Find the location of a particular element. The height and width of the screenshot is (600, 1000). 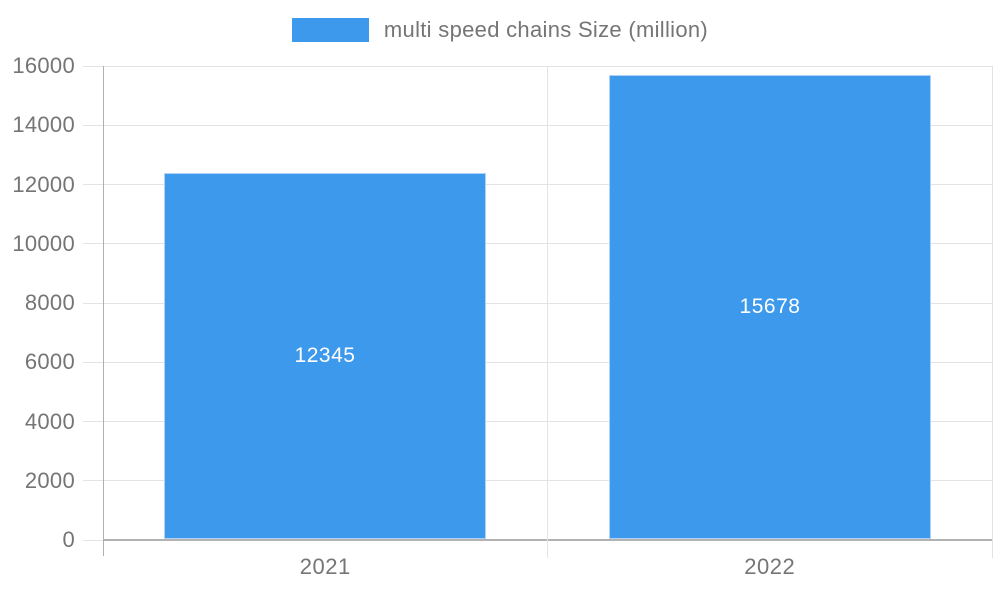

bar-value-label: 15678 is located at coordinates (770, 306).